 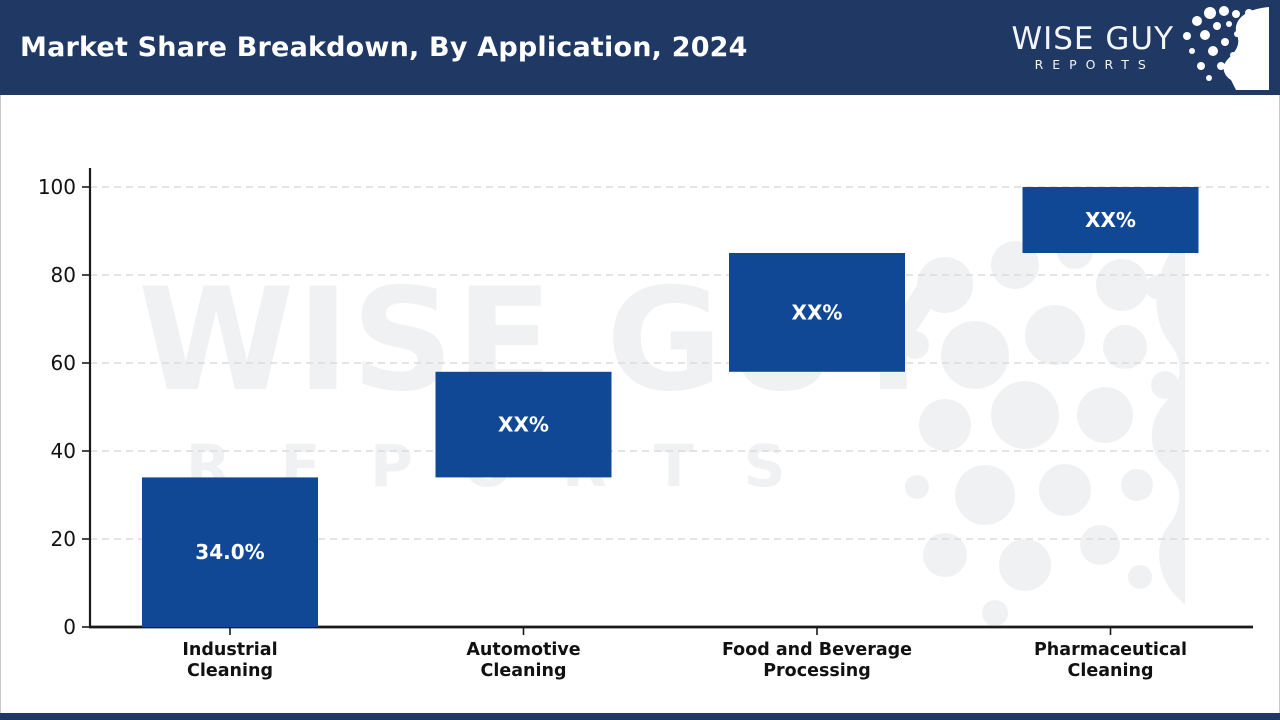 I want to click on bar-value-label: 34.0%, so click(x=229, y=552).